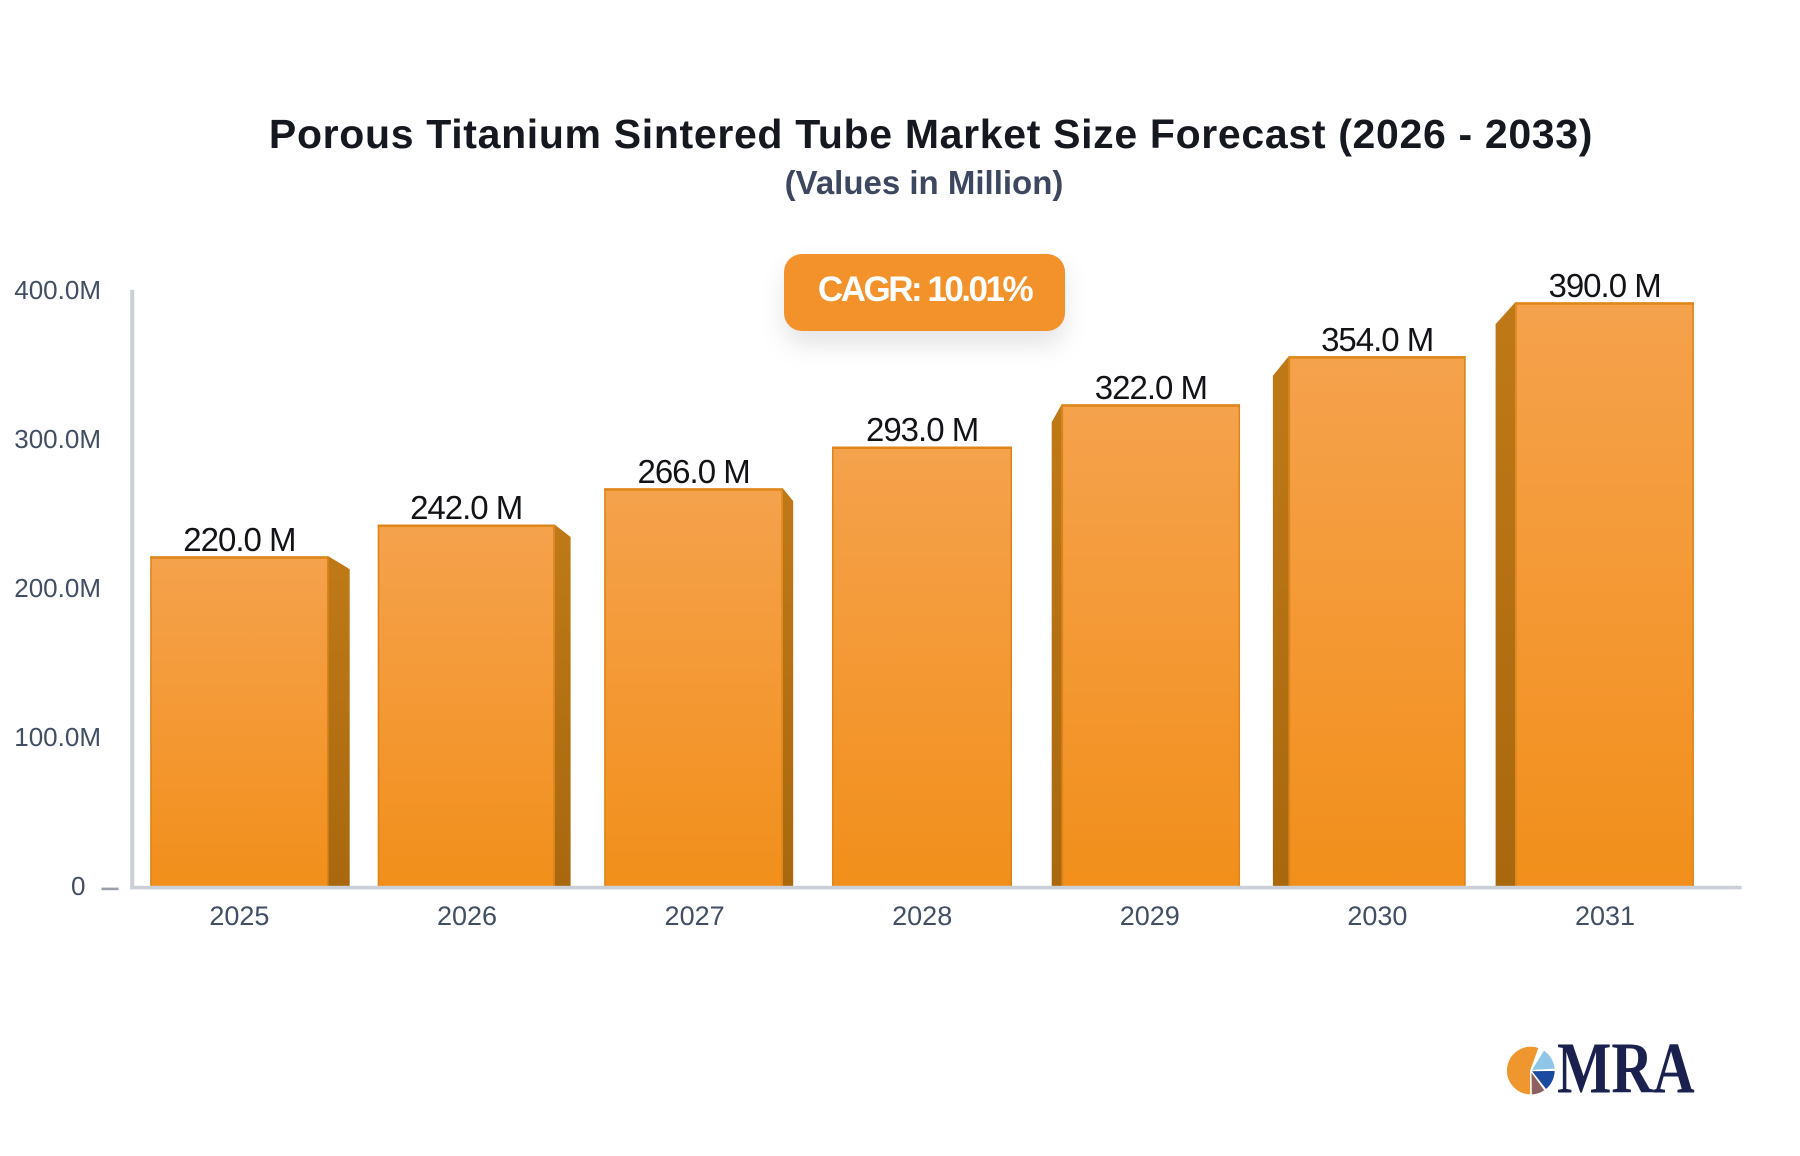  I want to click on svg-text: MRA, so click(1626, 1068).